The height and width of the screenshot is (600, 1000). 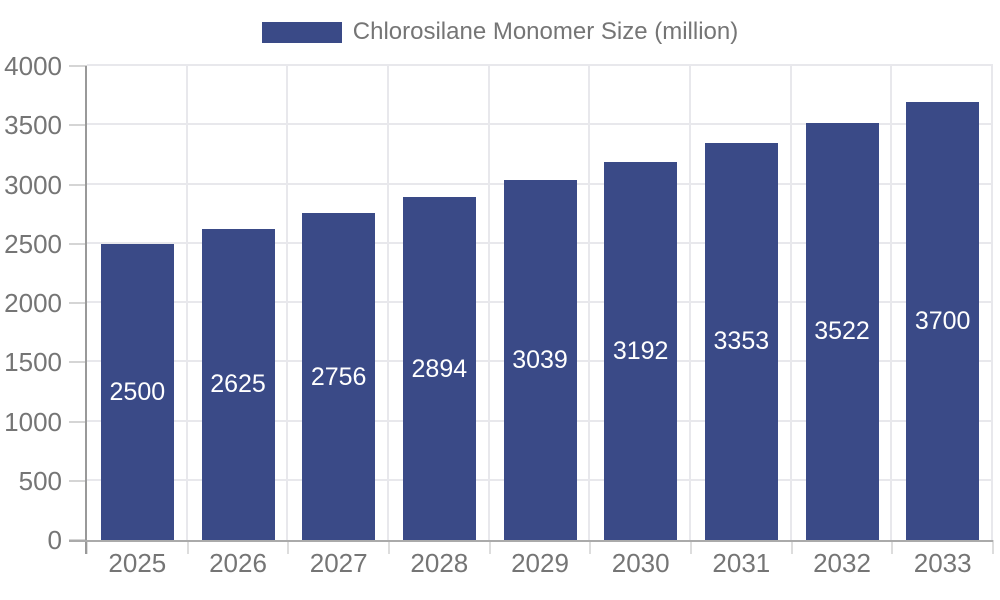 What do you see at coordinates (33, 243) in the screenshot?
I see `y-axis-tick-label: 2500` at bounding box center [33, 243].